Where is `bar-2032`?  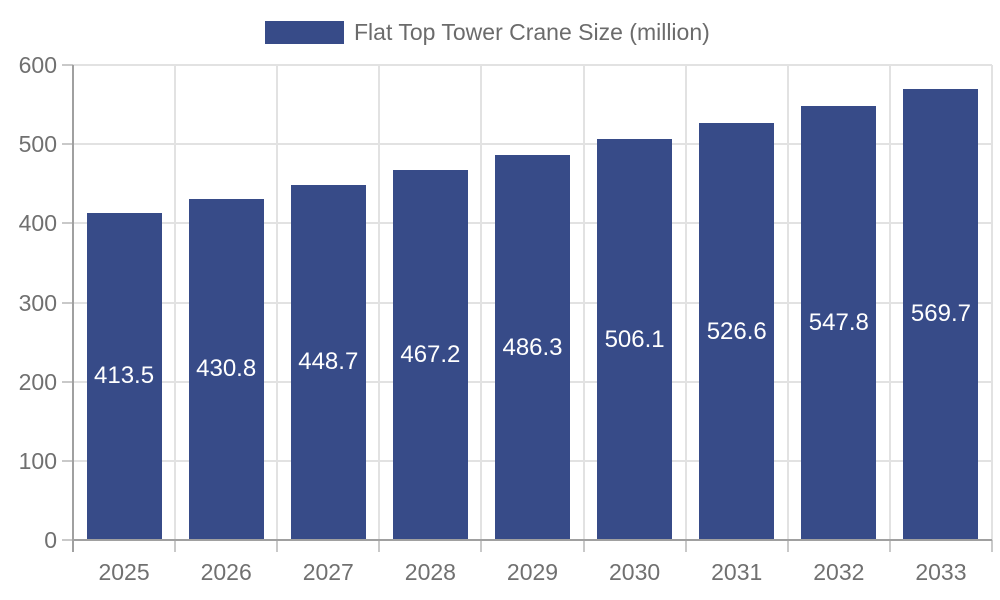 bar-2032 is located at coordinates (839, 323).